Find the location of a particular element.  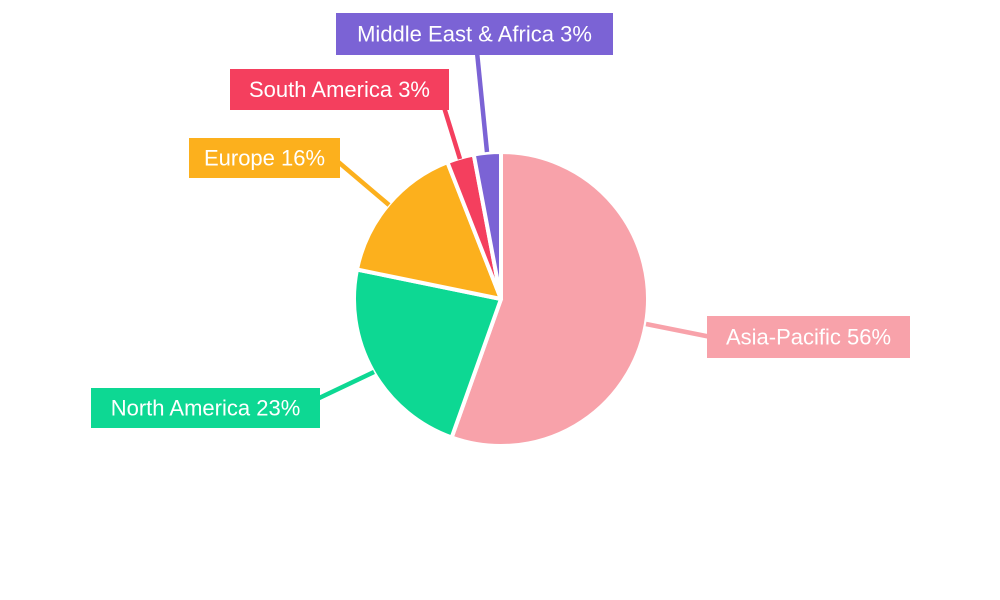

label-connector-europe is located at coordinates (362, 182).